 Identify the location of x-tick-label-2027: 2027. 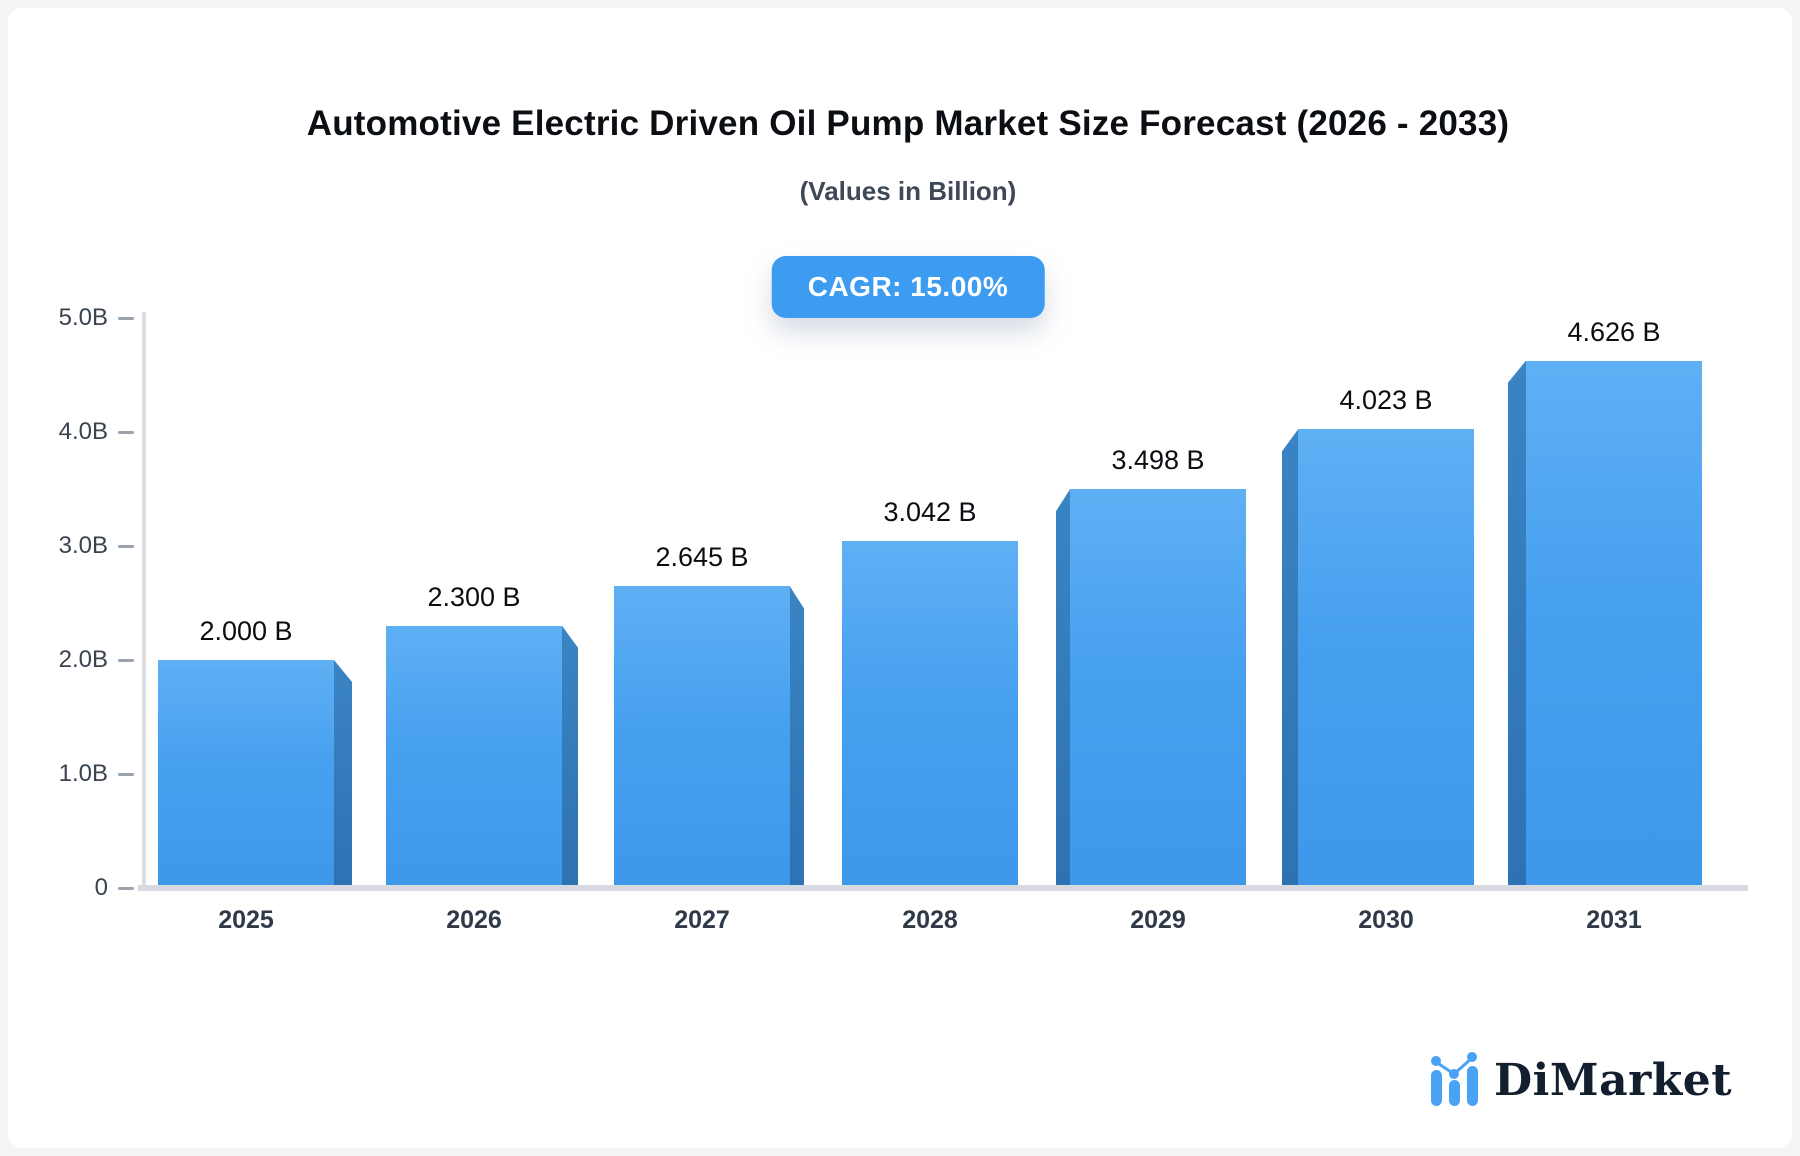
(702, 920).